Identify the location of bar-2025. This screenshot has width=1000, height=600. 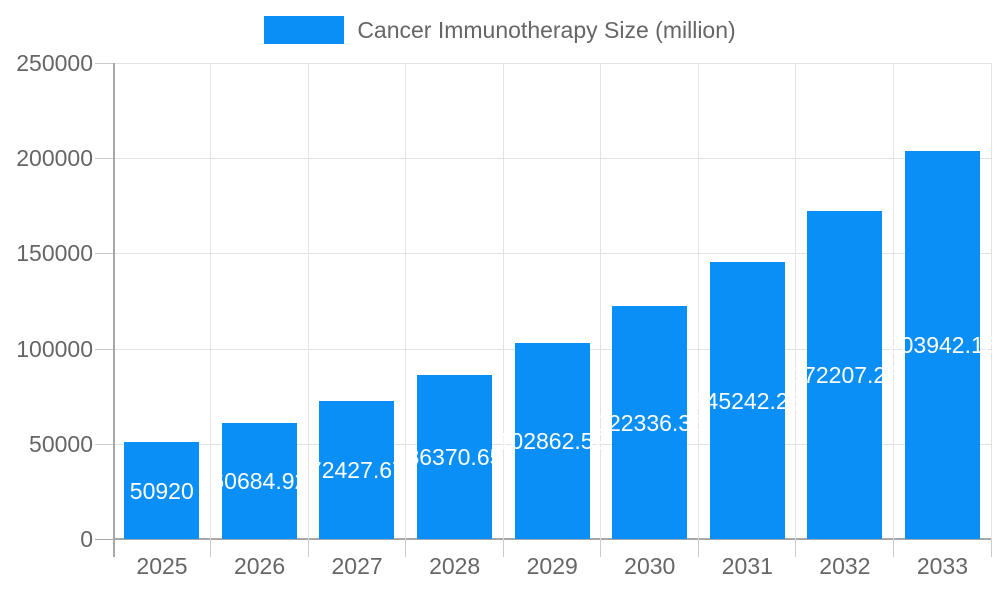
(162, 490).